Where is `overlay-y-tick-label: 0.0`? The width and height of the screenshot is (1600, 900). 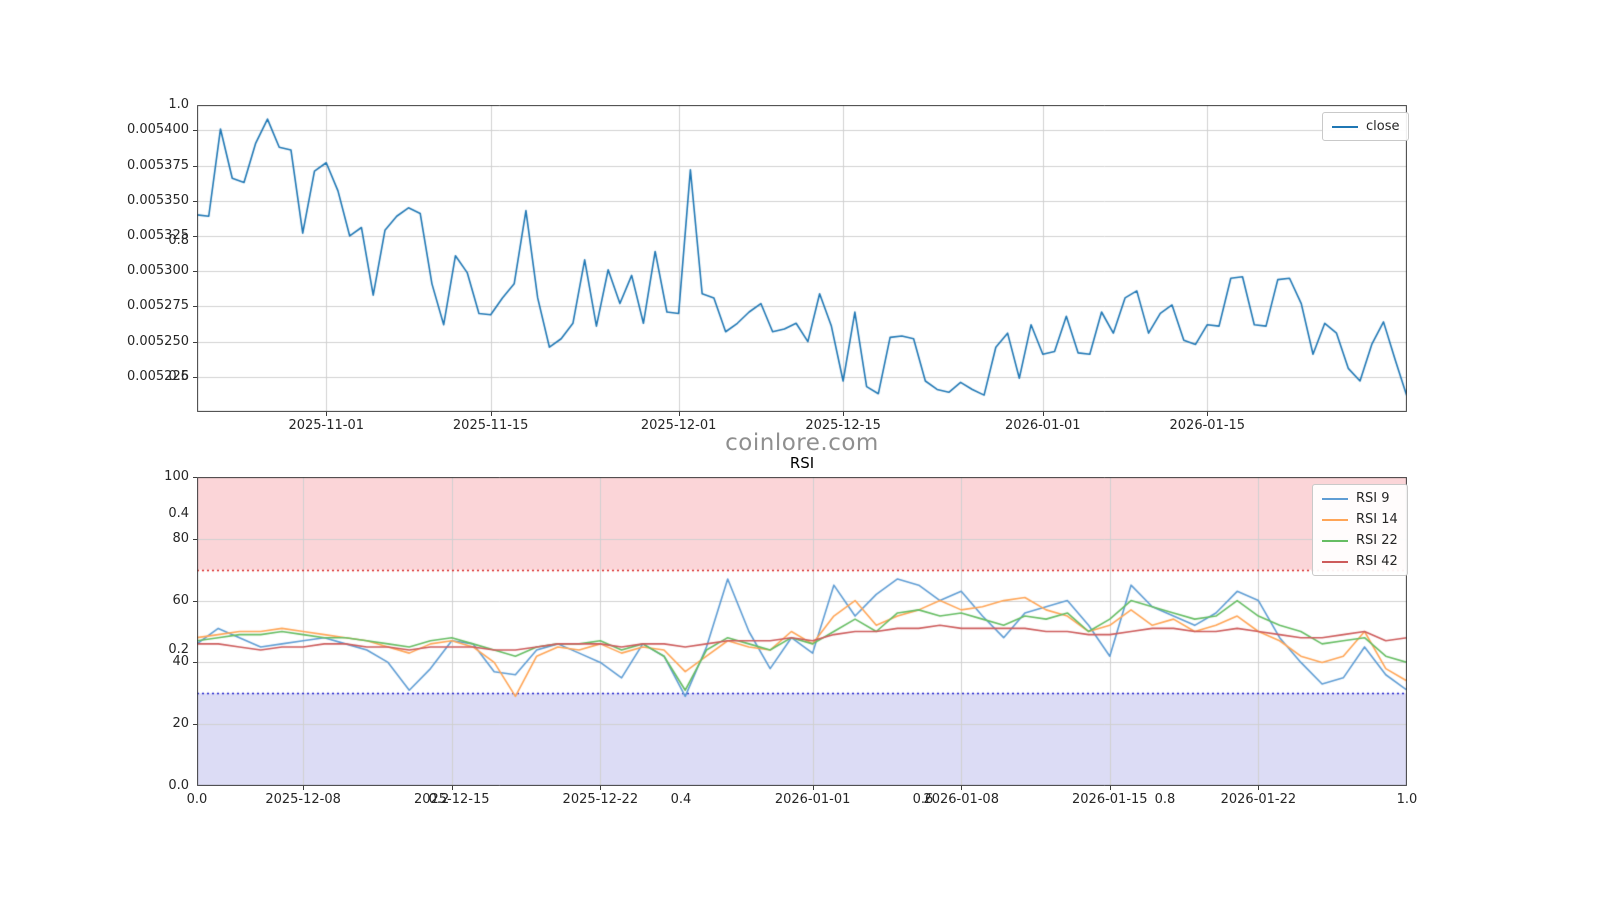 overlay-y-tick-label: 0.0 is located at coordinates (178, 785).